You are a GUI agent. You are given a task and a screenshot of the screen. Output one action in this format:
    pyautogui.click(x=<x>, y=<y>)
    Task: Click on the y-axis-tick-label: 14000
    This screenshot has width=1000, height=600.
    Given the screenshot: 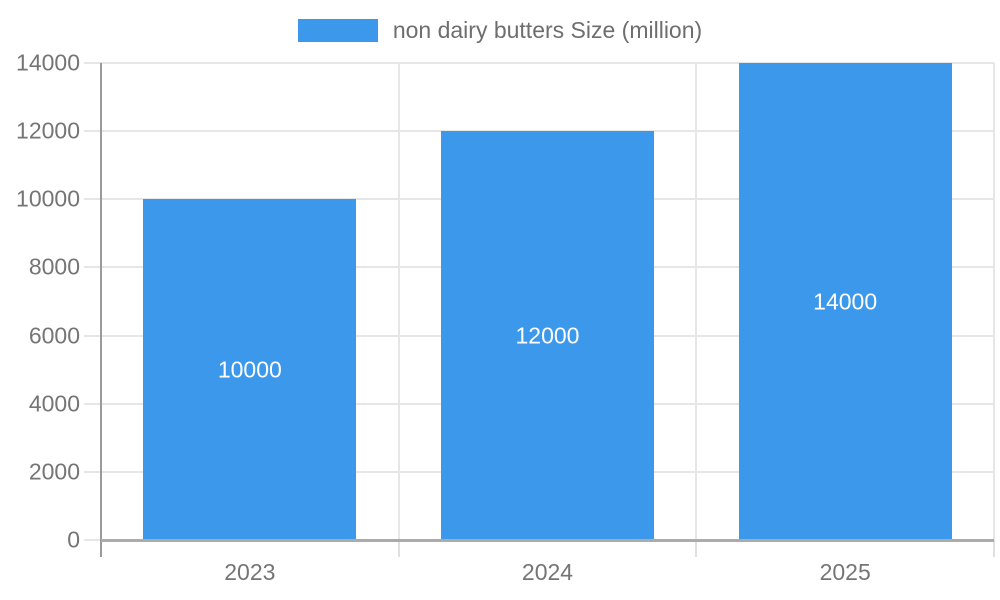 What is the action you would take?
    pyautogui.click(x=48, y=62)
    